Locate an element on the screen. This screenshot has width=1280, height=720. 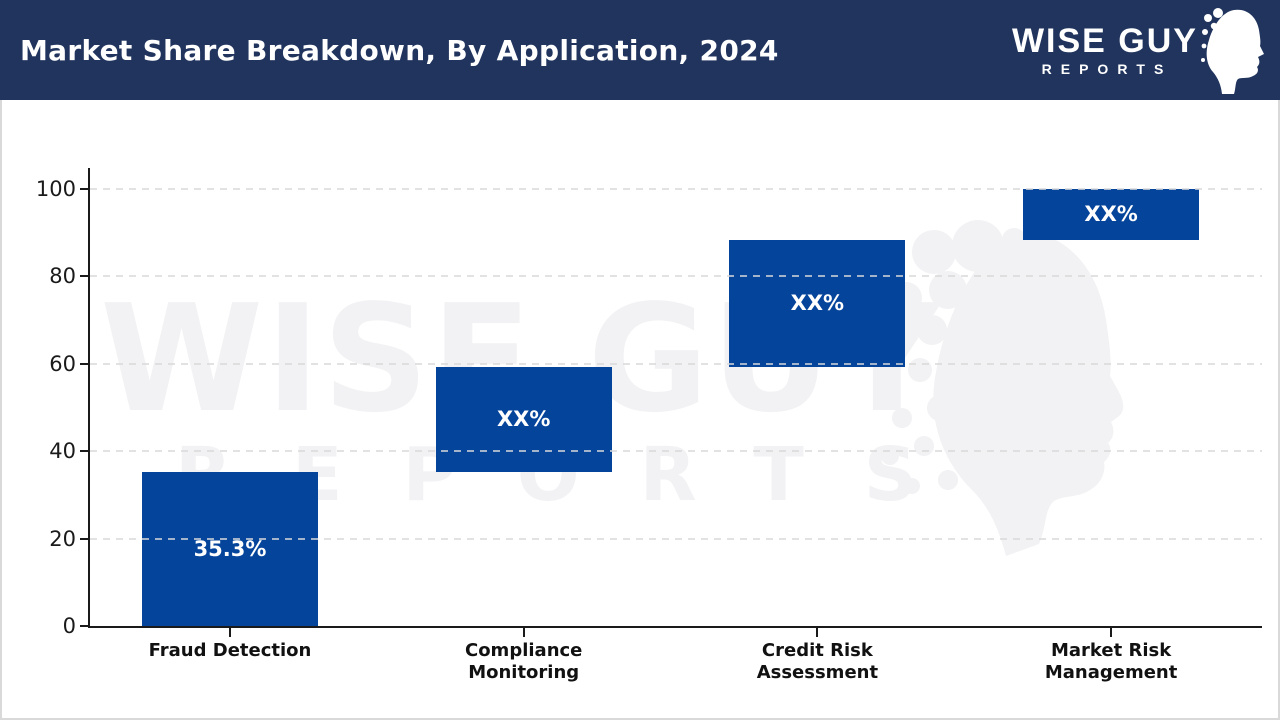
y-tick-label-100: 100 is located at coordinates (55, 188).